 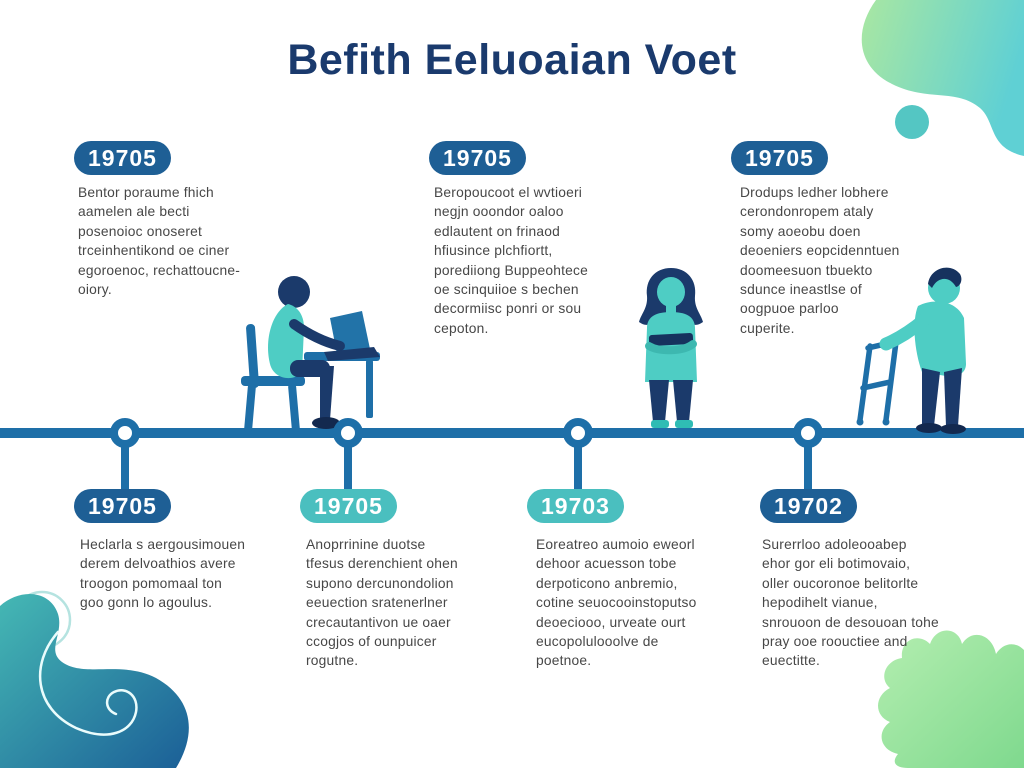 I want to click on year-badge-top-3: 19705, so click(x=779, y=158).